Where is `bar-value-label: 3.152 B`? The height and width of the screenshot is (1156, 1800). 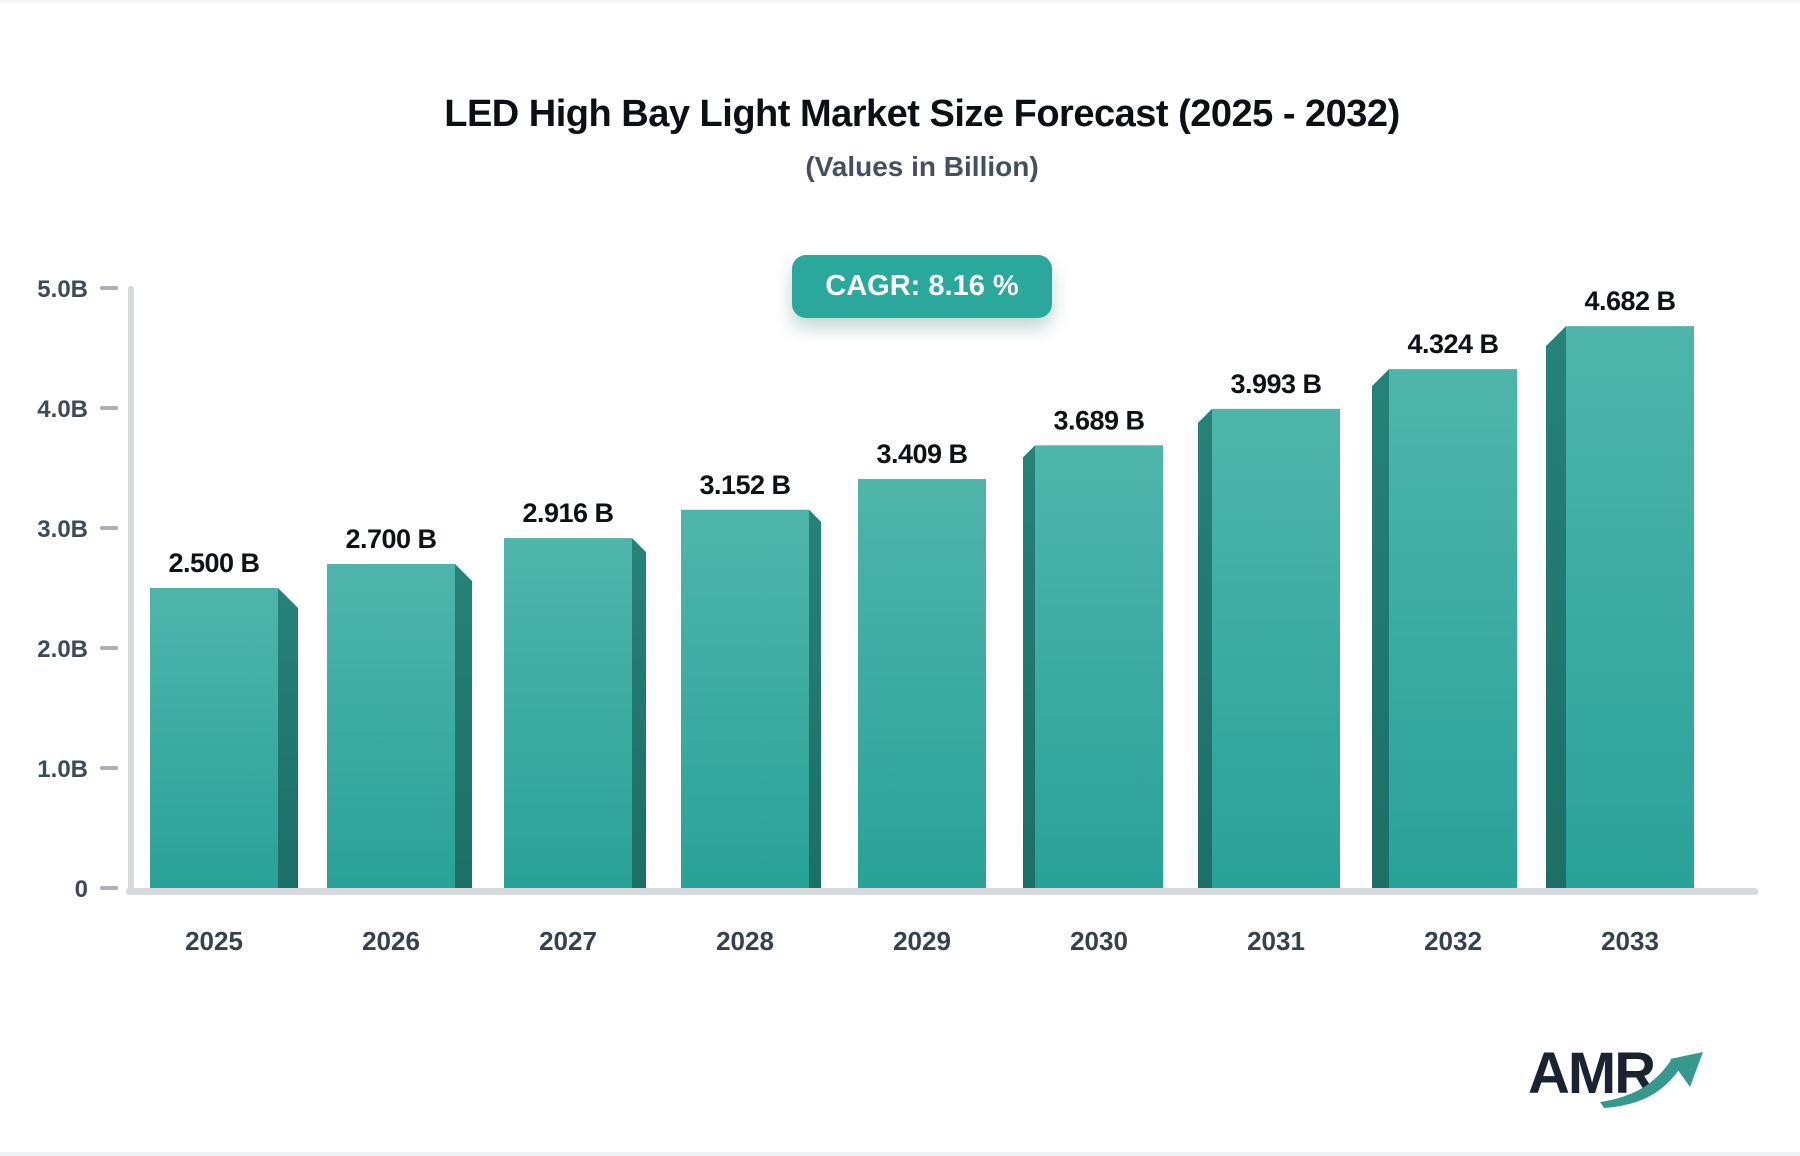
bar-value-label: 3.152 B is located at coordinates (744, 485).